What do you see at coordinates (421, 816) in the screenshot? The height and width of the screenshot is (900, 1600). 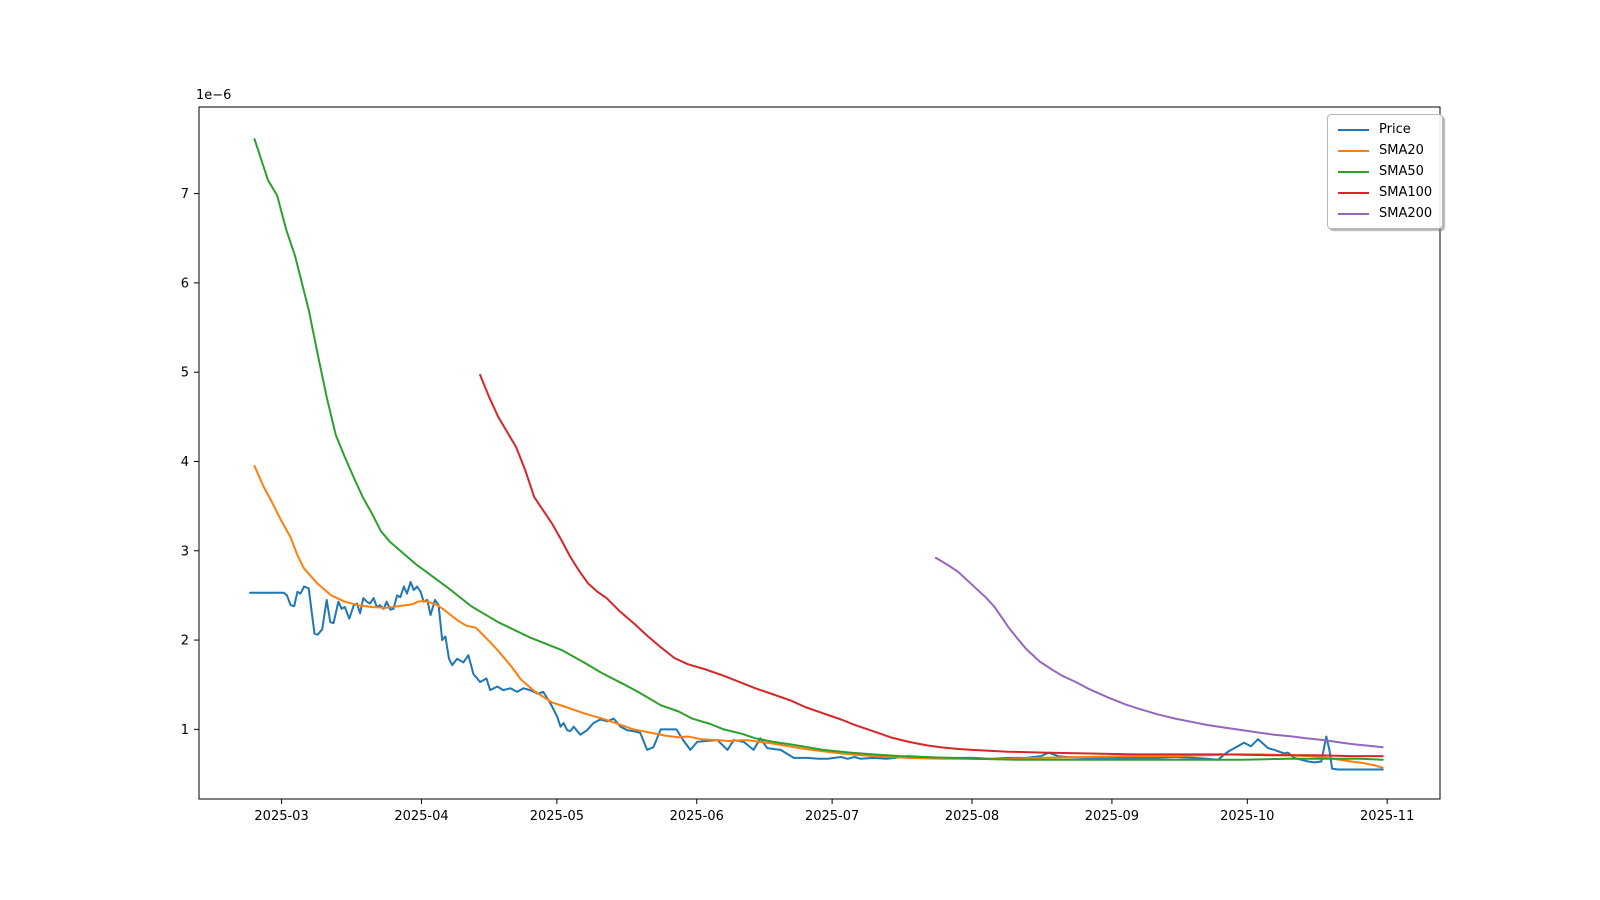 I see `x-tick-label: 2025-04` at bounding box center [421, 816].